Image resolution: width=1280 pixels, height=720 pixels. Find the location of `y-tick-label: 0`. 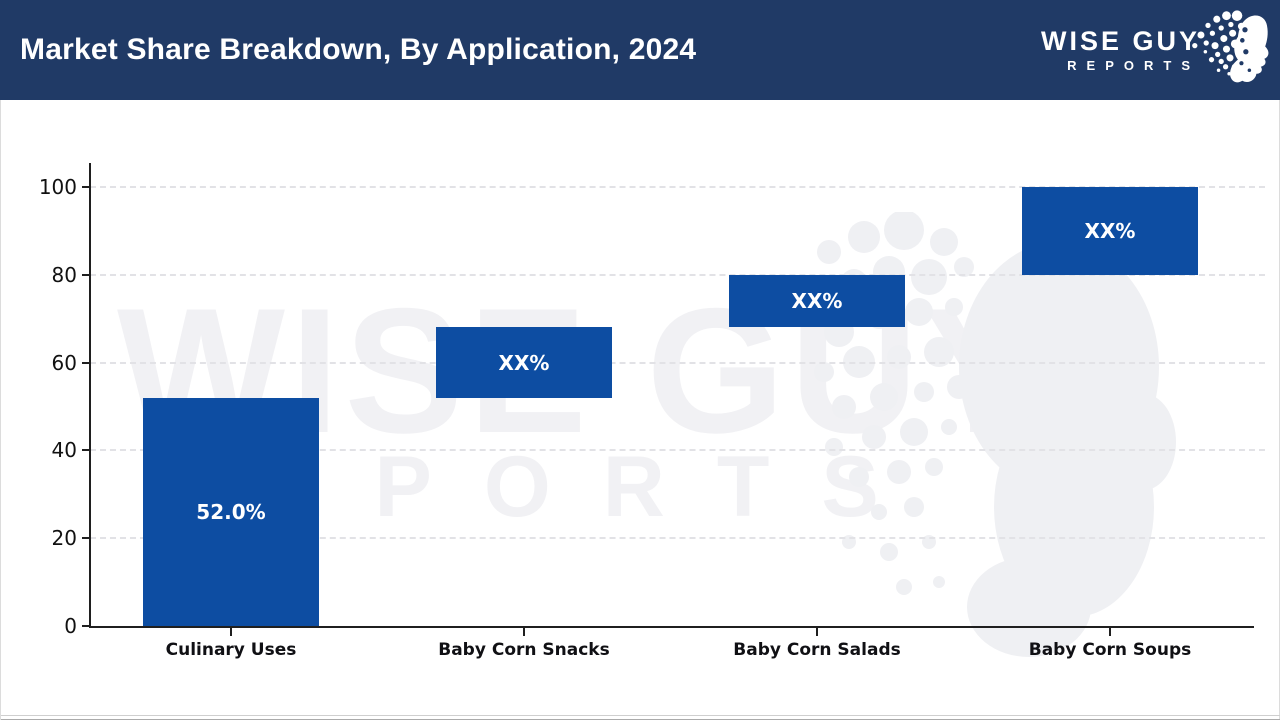

y-tick-label: 0 is located at coordinates (70, 626).